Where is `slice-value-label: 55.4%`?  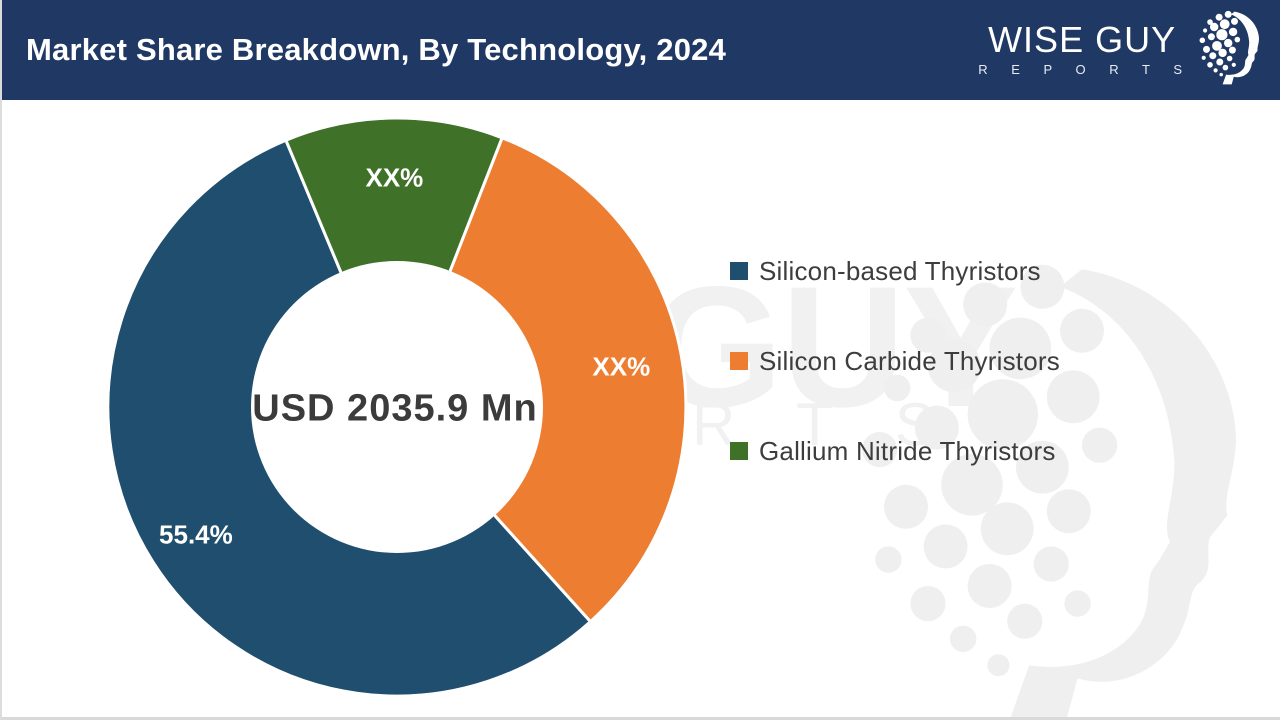 slice-value-label: 55.4% is located at coordinates (196, 535).